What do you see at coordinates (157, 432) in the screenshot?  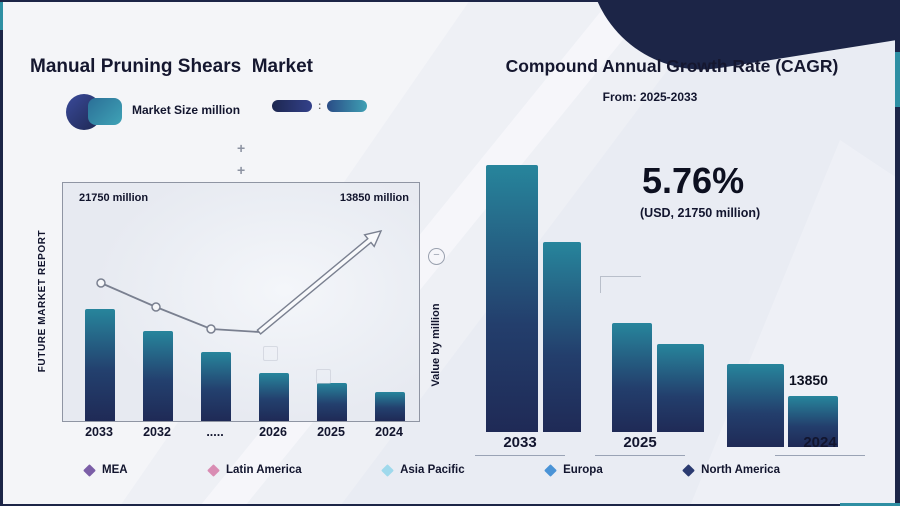 I see `market-x-label: 2032` at bounding box center [157, 432].